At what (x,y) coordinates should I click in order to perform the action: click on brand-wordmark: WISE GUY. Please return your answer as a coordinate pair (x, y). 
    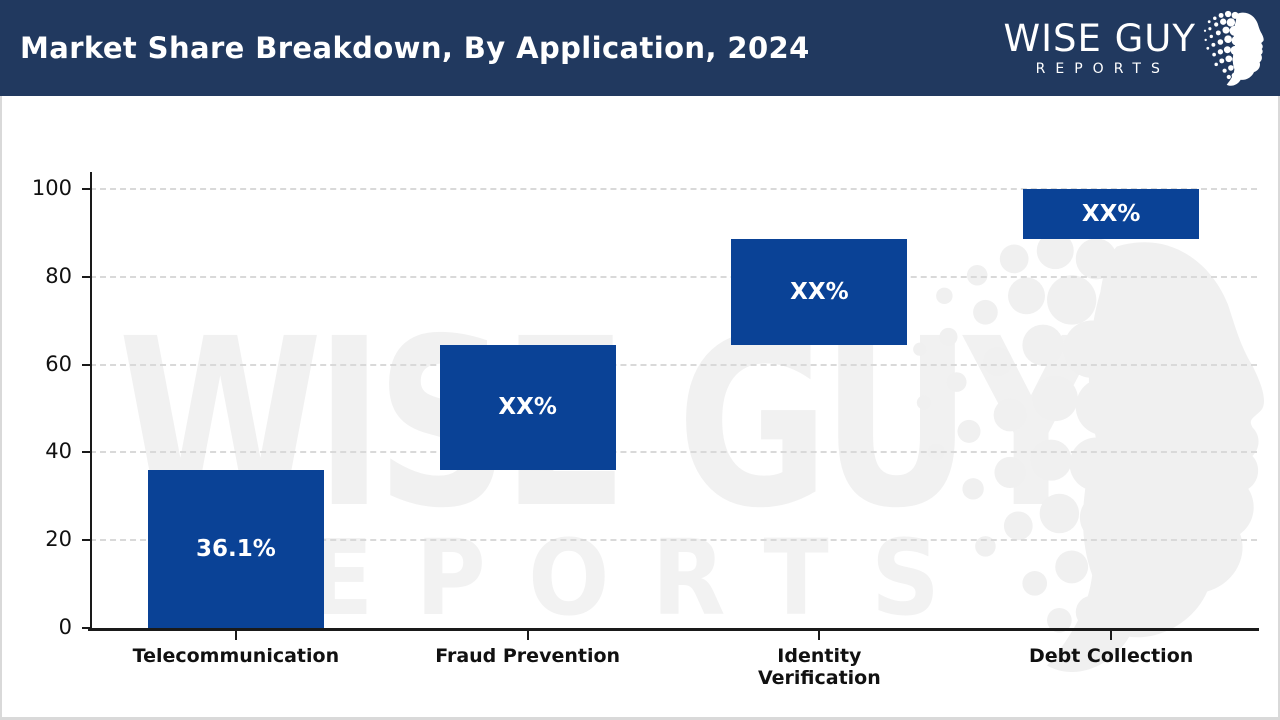
    Looking at the image, I should click on (1099, 38).